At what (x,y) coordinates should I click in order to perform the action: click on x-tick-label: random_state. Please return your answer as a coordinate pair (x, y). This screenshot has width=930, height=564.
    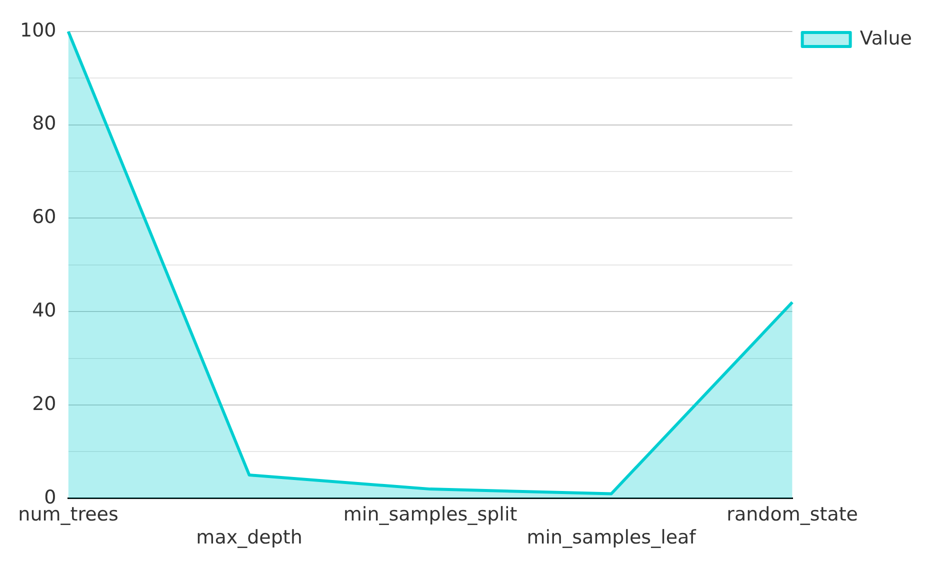
    Looking at the image, I should click on (792, 515).